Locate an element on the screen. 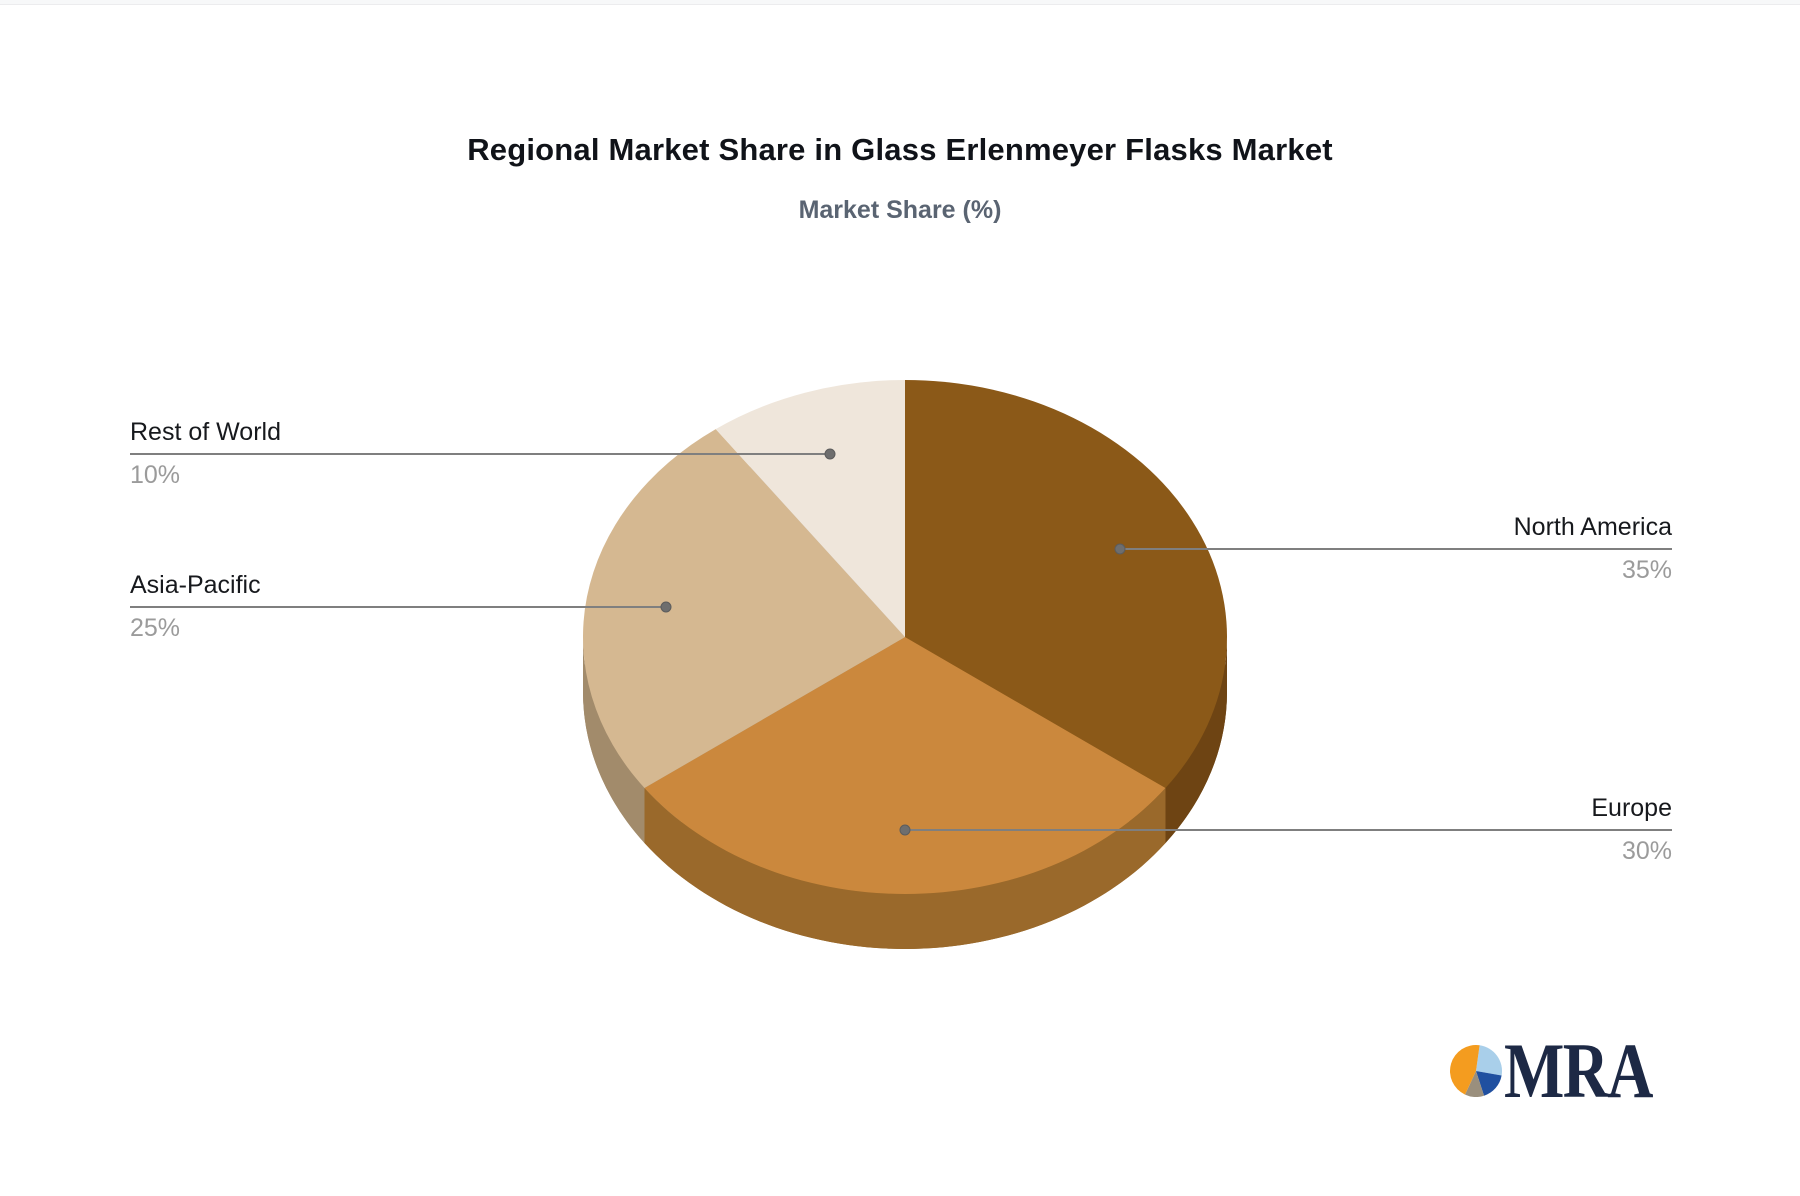  callout-label-north-america: North America is located at coordinates (1592, 527).